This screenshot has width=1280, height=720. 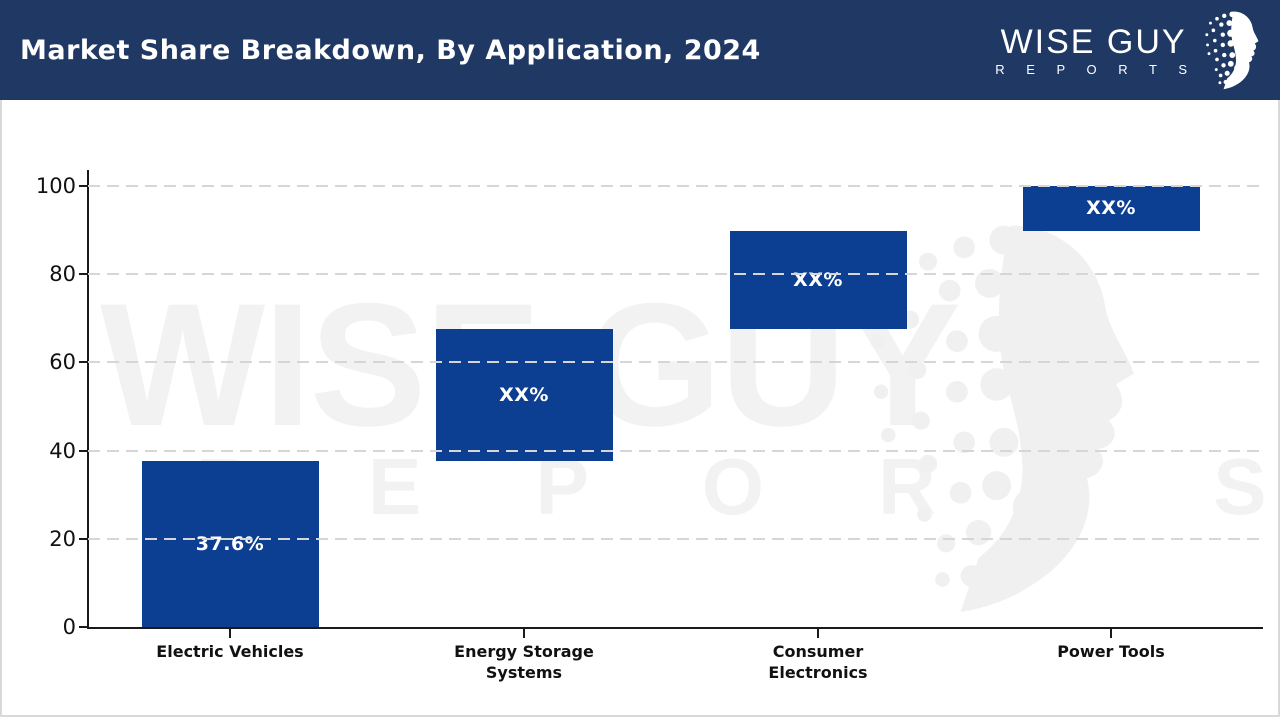 I want to click on wiseguy-logo: WISE GUY R E P O R T S, so click(x=1135, y=50).